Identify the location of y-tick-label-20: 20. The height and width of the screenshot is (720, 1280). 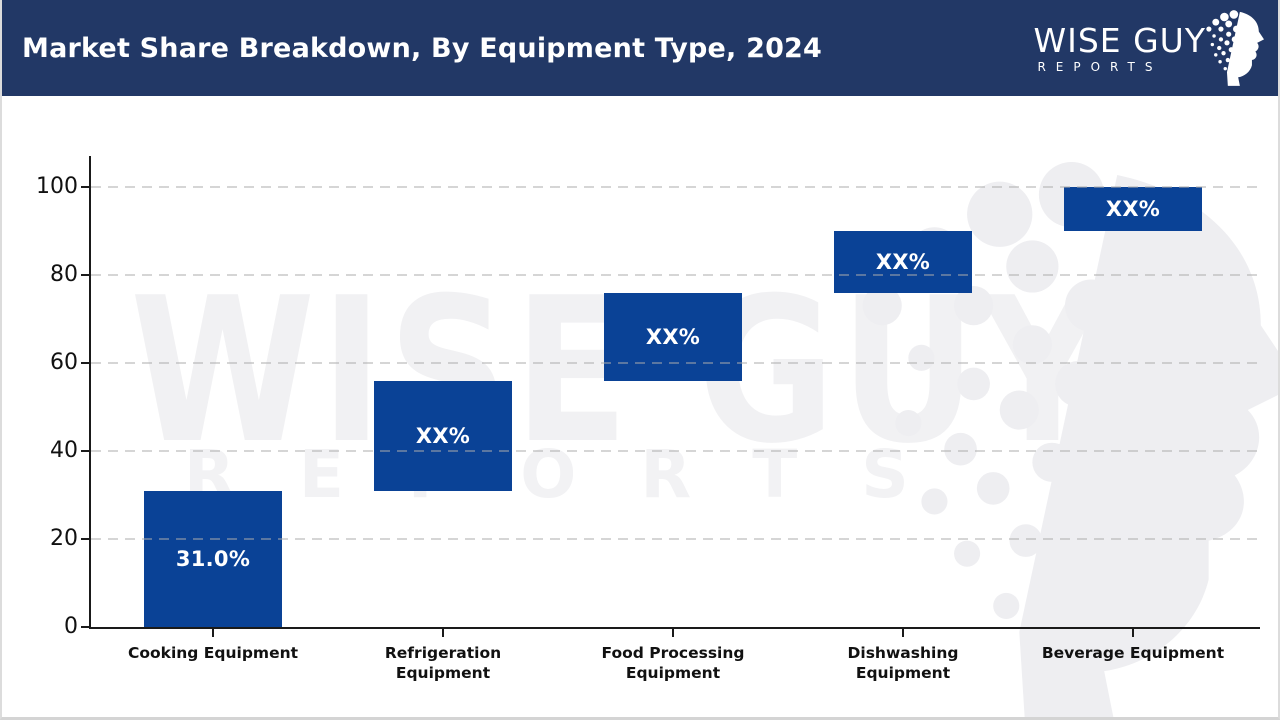
(64, 538).